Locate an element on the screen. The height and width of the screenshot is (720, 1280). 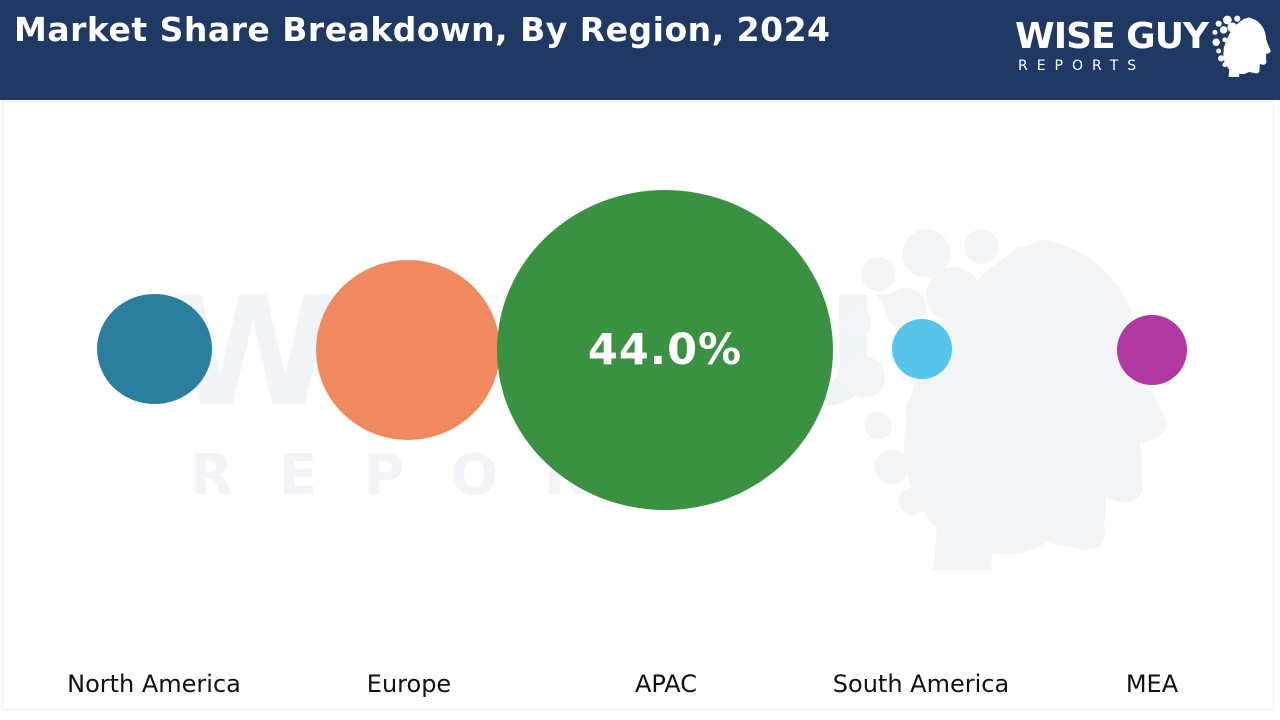
brand-tagline: REPORTS is located at coordinates (1081, 65).